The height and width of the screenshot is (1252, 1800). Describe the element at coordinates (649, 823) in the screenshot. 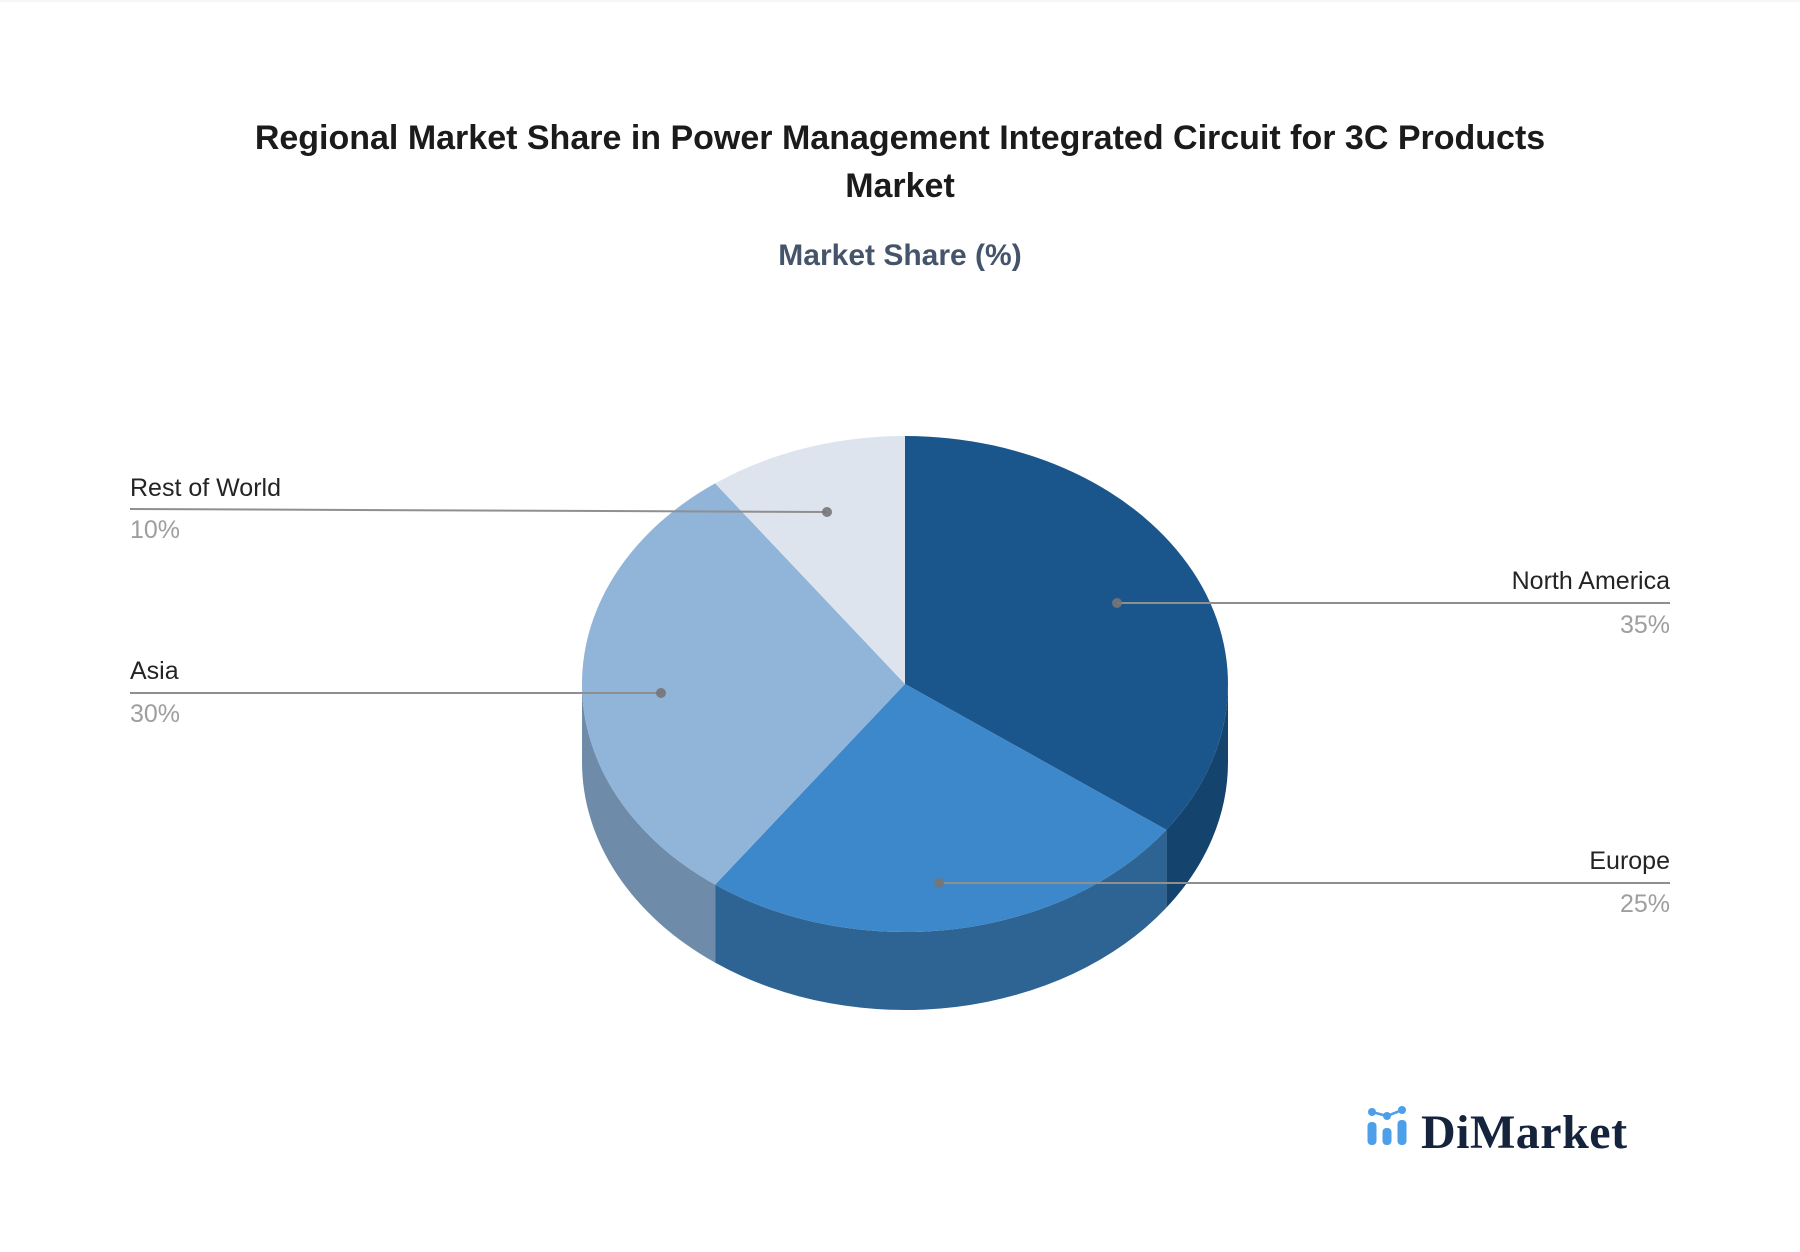

I see `pie-slice-asia-side` at that location.